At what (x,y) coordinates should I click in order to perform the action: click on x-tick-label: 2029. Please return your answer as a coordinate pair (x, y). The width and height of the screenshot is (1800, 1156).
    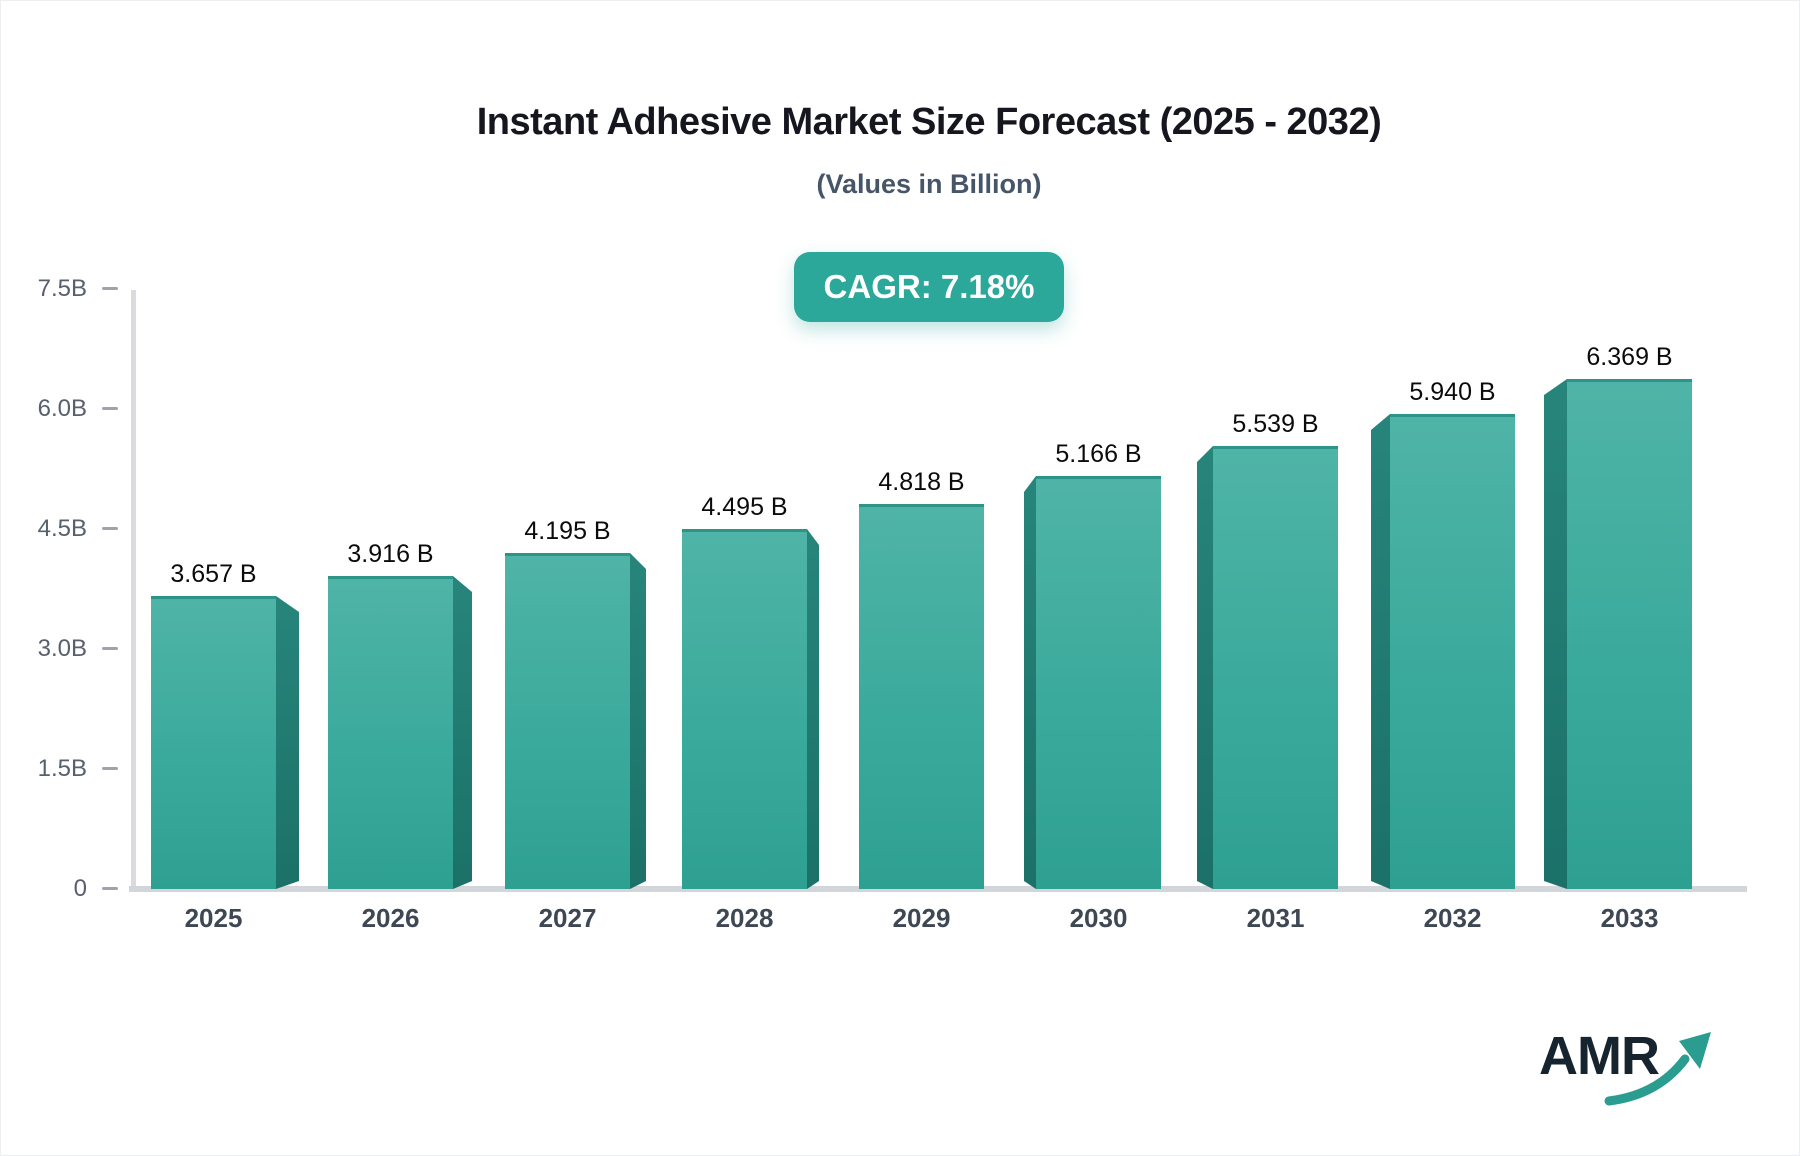
    Looking at the image, I should click on (921, 918).